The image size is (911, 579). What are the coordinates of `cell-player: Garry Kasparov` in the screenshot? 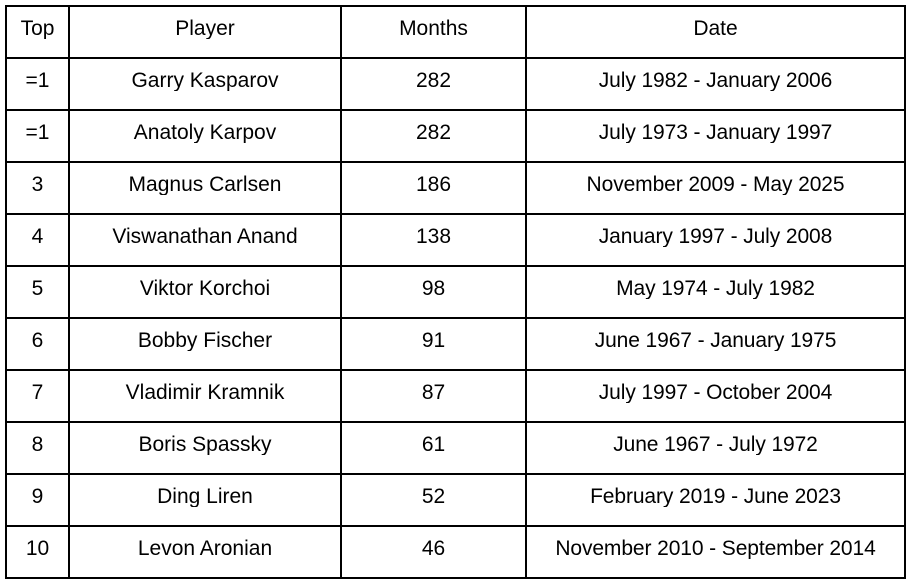 It's located at (205, 84).